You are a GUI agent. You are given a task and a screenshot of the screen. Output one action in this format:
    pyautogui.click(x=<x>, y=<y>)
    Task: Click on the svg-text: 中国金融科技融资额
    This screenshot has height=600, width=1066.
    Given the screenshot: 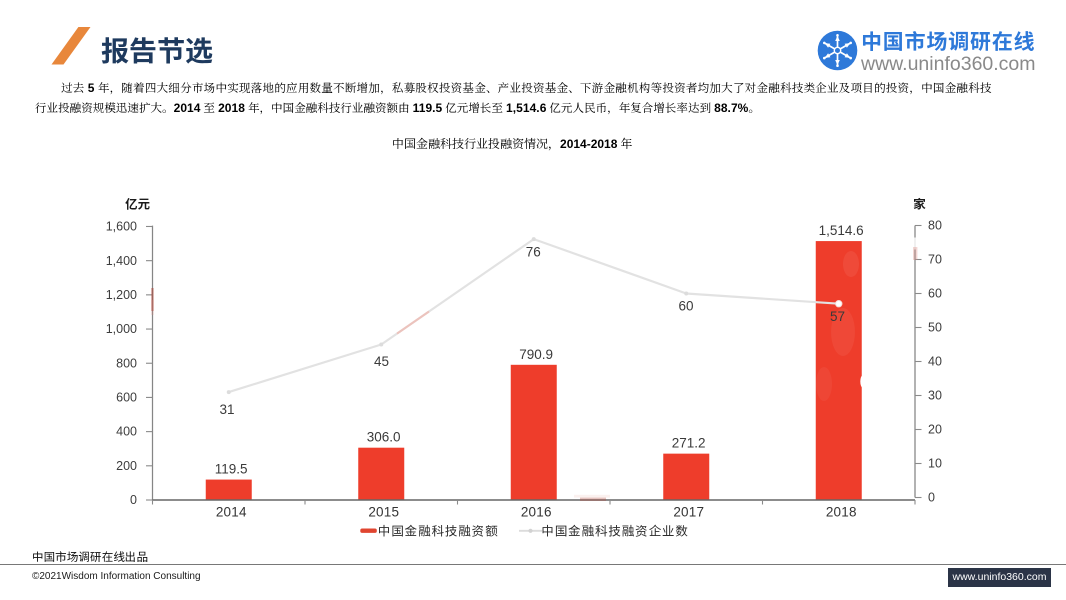 What is the action you would take?
    pyautogui.click(x=438, y=530)
    